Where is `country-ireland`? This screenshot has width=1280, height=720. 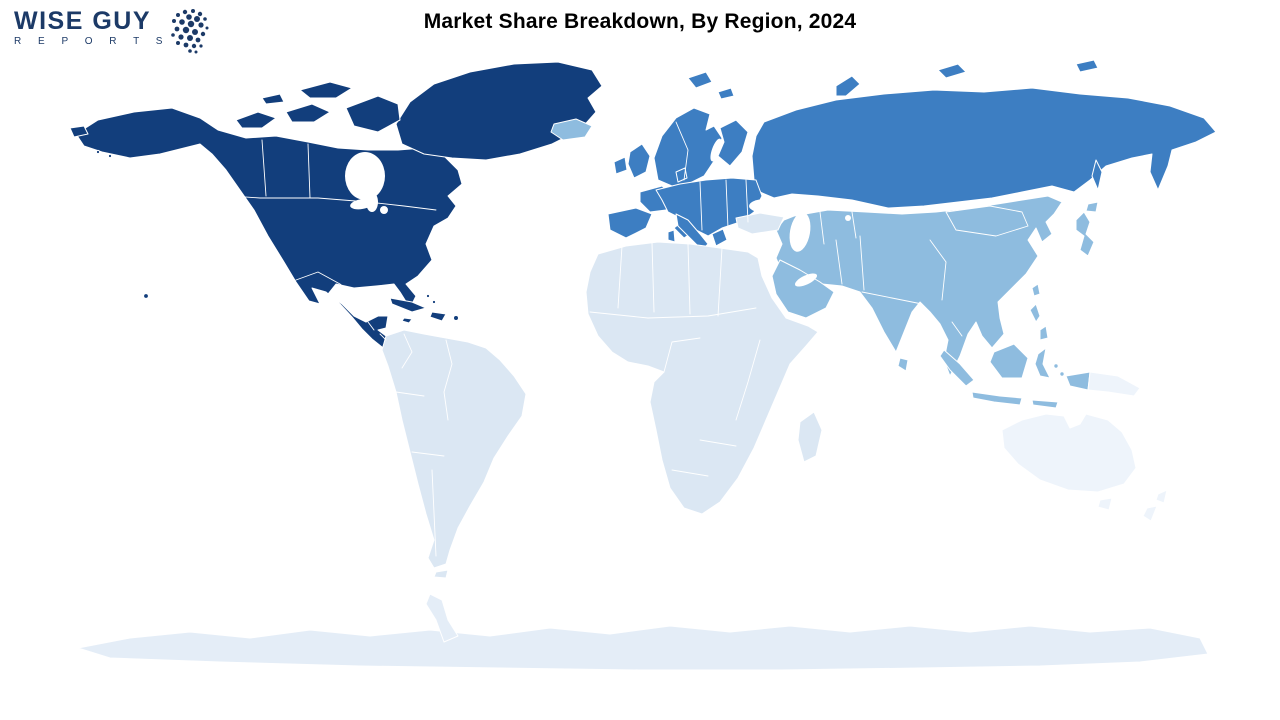
country-ireland is located at coordinates (620, 165).